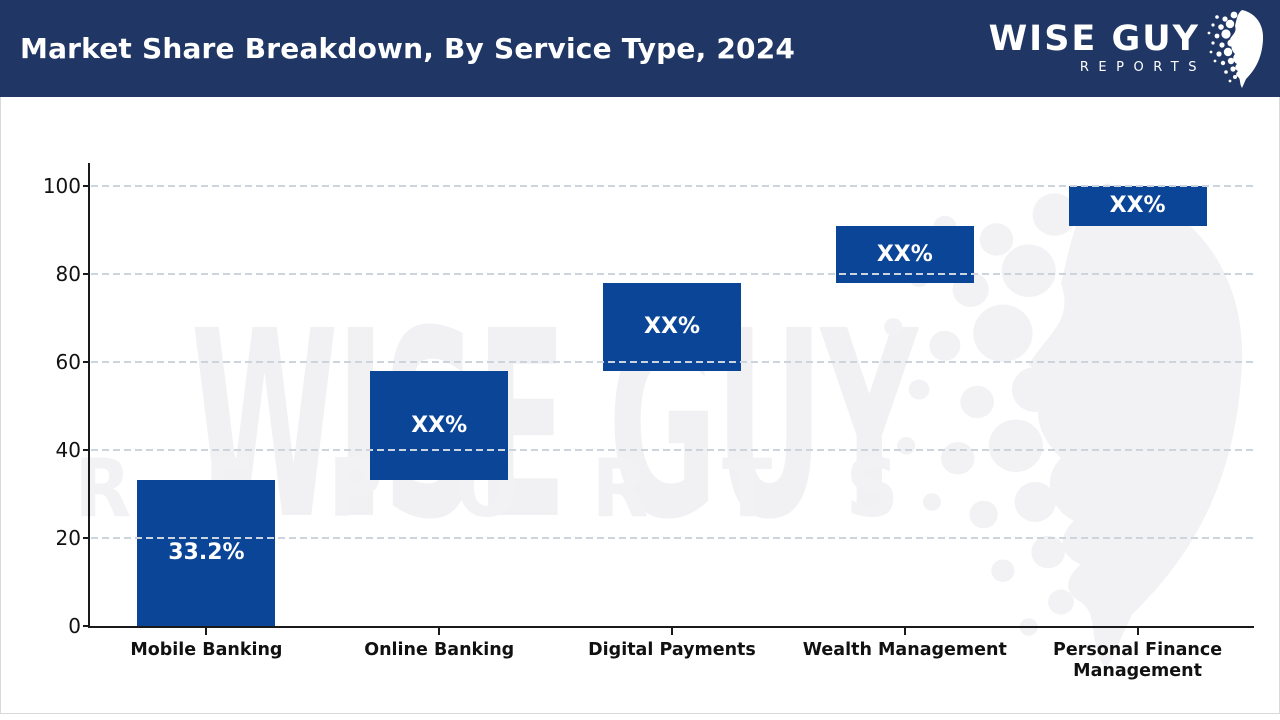 This screenshot has height=720, width=1280. What do you see at coordinates (68, 274) in the screenshot?
I see `y-tick-label: 80` at bounding box center [68, 274].